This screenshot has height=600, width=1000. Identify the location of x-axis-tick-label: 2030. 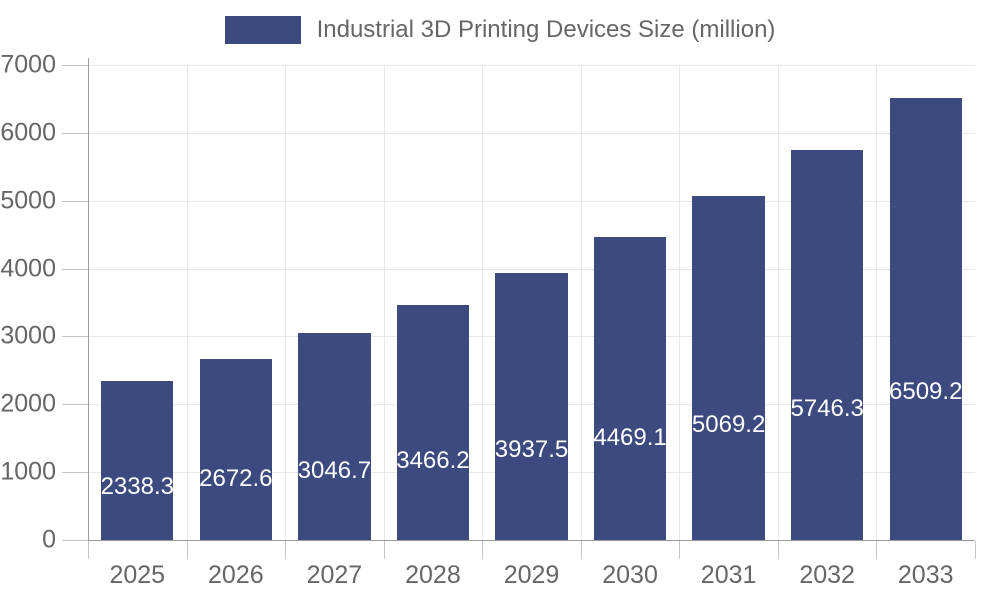
(630, 575).